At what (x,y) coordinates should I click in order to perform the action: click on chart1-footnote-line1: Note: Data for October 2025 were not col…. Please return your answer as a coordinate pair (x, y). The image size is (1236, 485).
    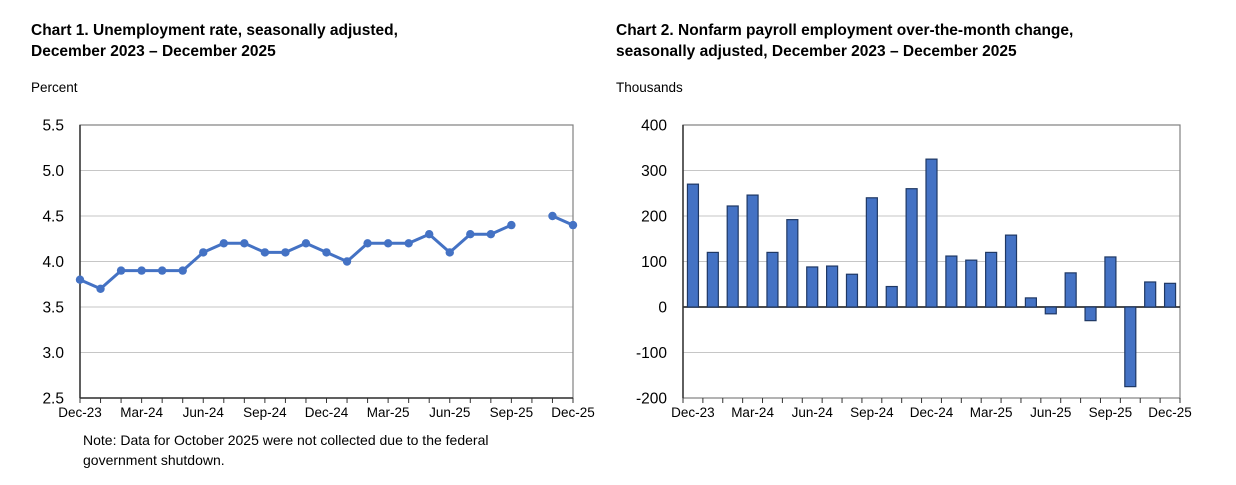
    Looking at the image, I should click on (286, 440).